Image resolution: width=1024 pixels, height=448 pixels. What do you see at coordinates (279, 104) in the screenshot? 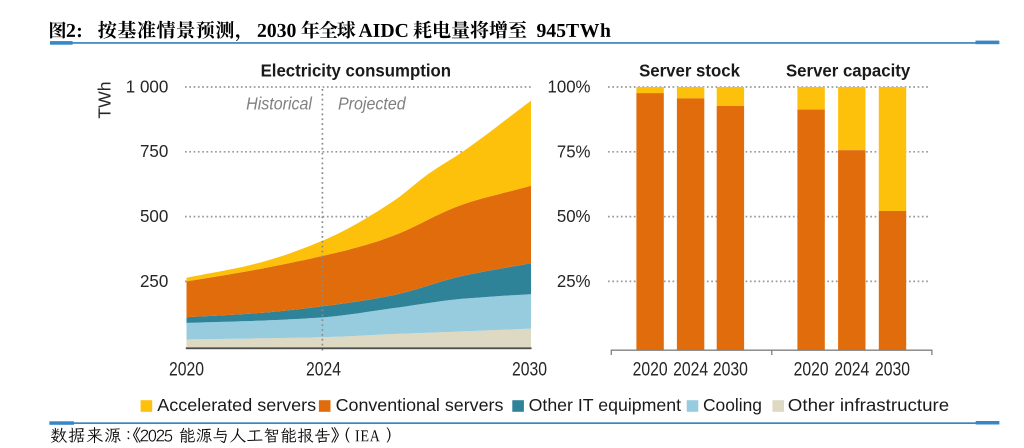
I see `svg-text: Historical` at bounding box center [279, 104].